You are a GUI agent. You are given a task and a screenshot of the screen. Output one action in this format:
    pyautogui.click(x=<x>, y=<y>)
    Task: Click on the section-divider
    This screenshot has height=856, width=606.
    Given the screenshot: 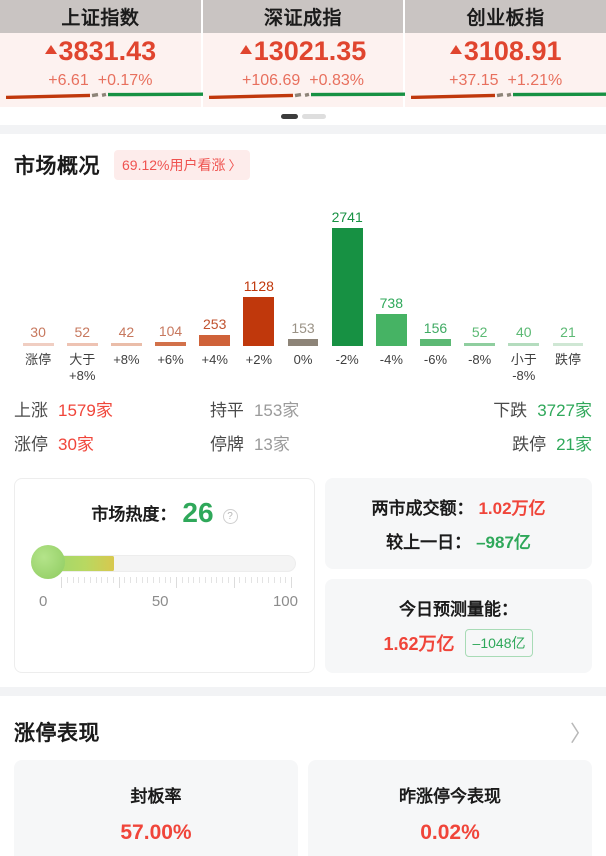 What is the action you would take?
    pyautogui.click(x=303, y=129)
    